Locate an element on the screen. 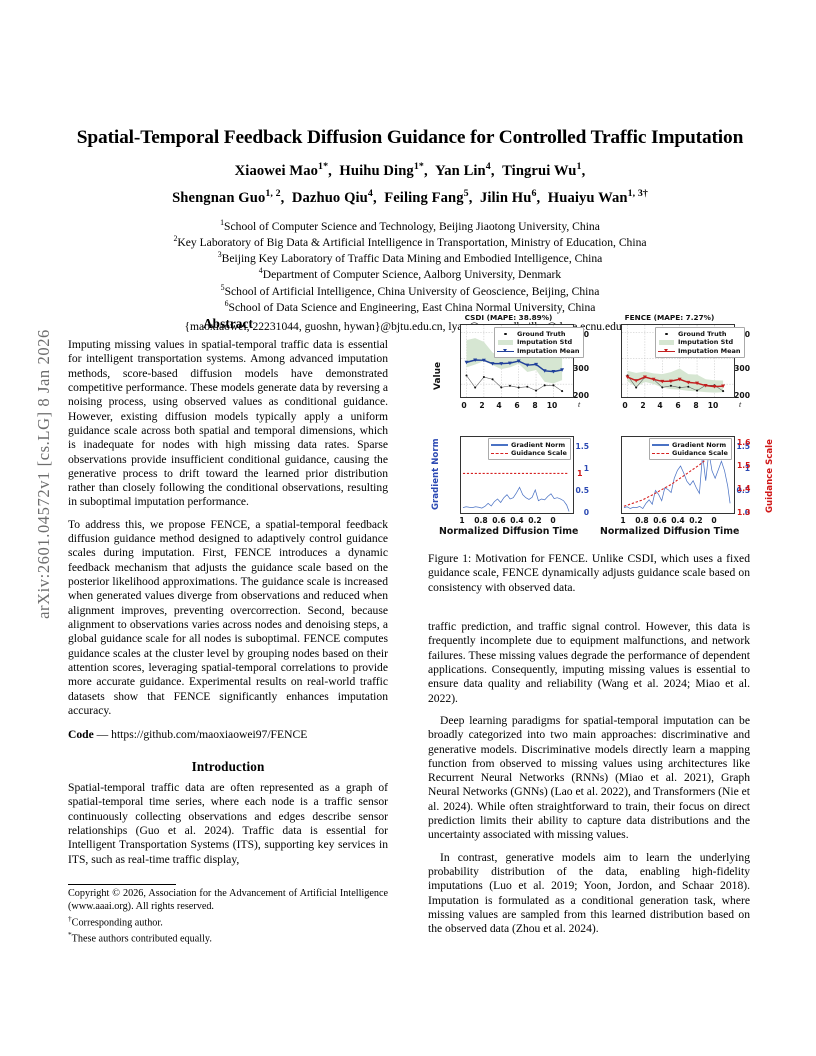 The image size is (816, 1056). csdi-ground-truth-points is located at coordinates (514, 383).